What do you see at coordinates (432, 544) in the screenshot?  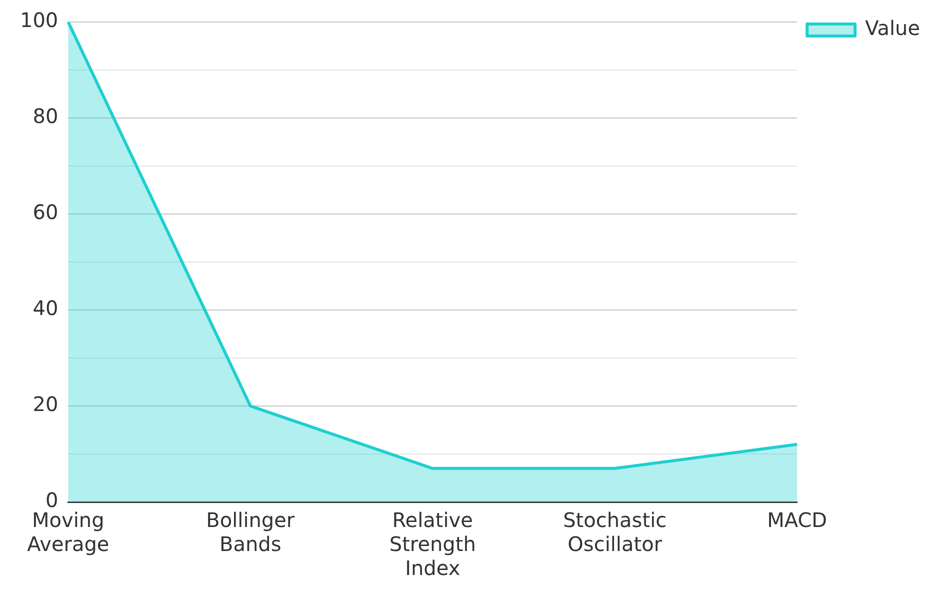 I see `x-tick-label: Relative Strength Index` at bounding box center [432, 544].